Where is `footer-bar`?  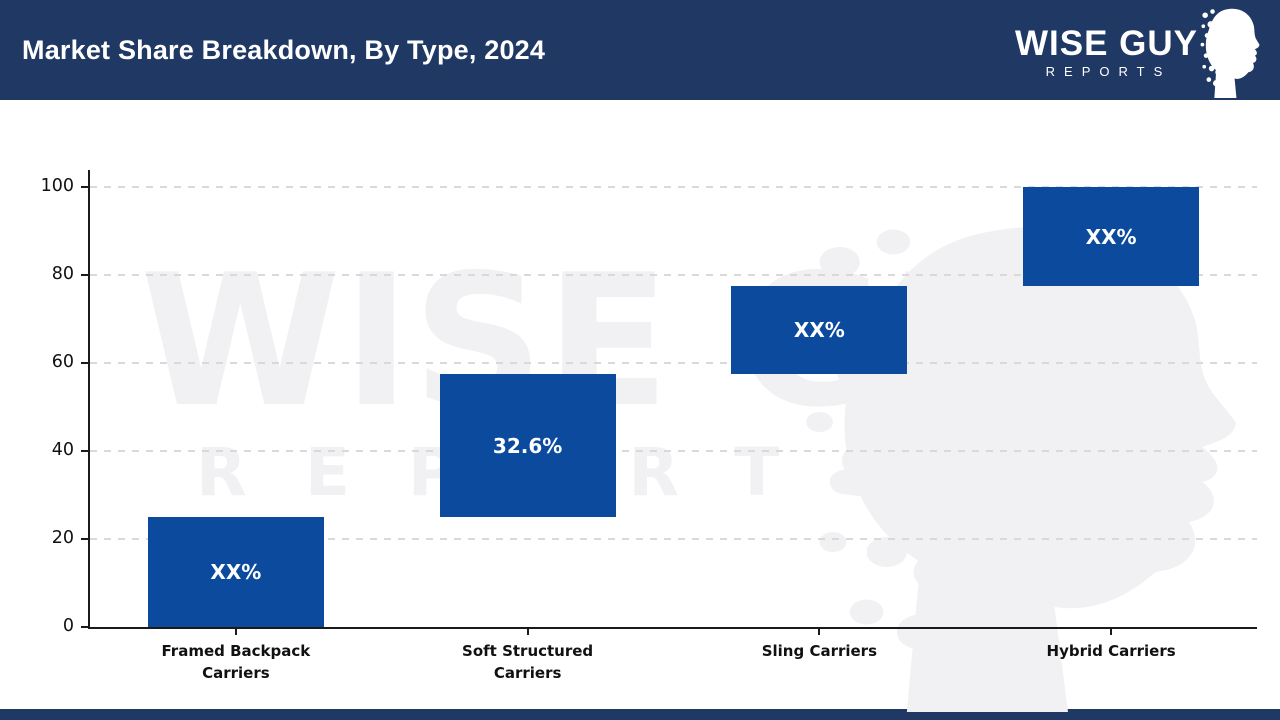 footer-bar is located at coordinates (640, 714).